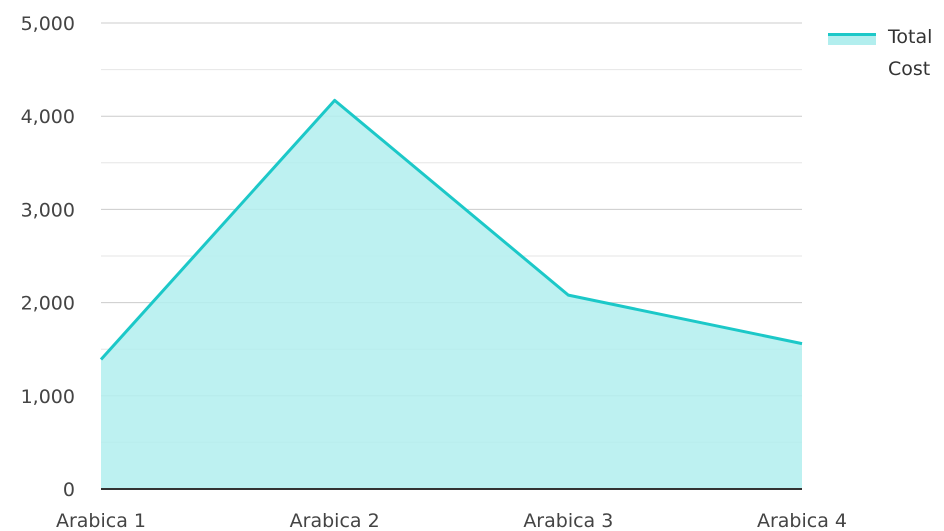  What do you see at coordinates (880, 53) in the screenshot?
I see `legend: Total Cost` at bounding box center [880, 53].